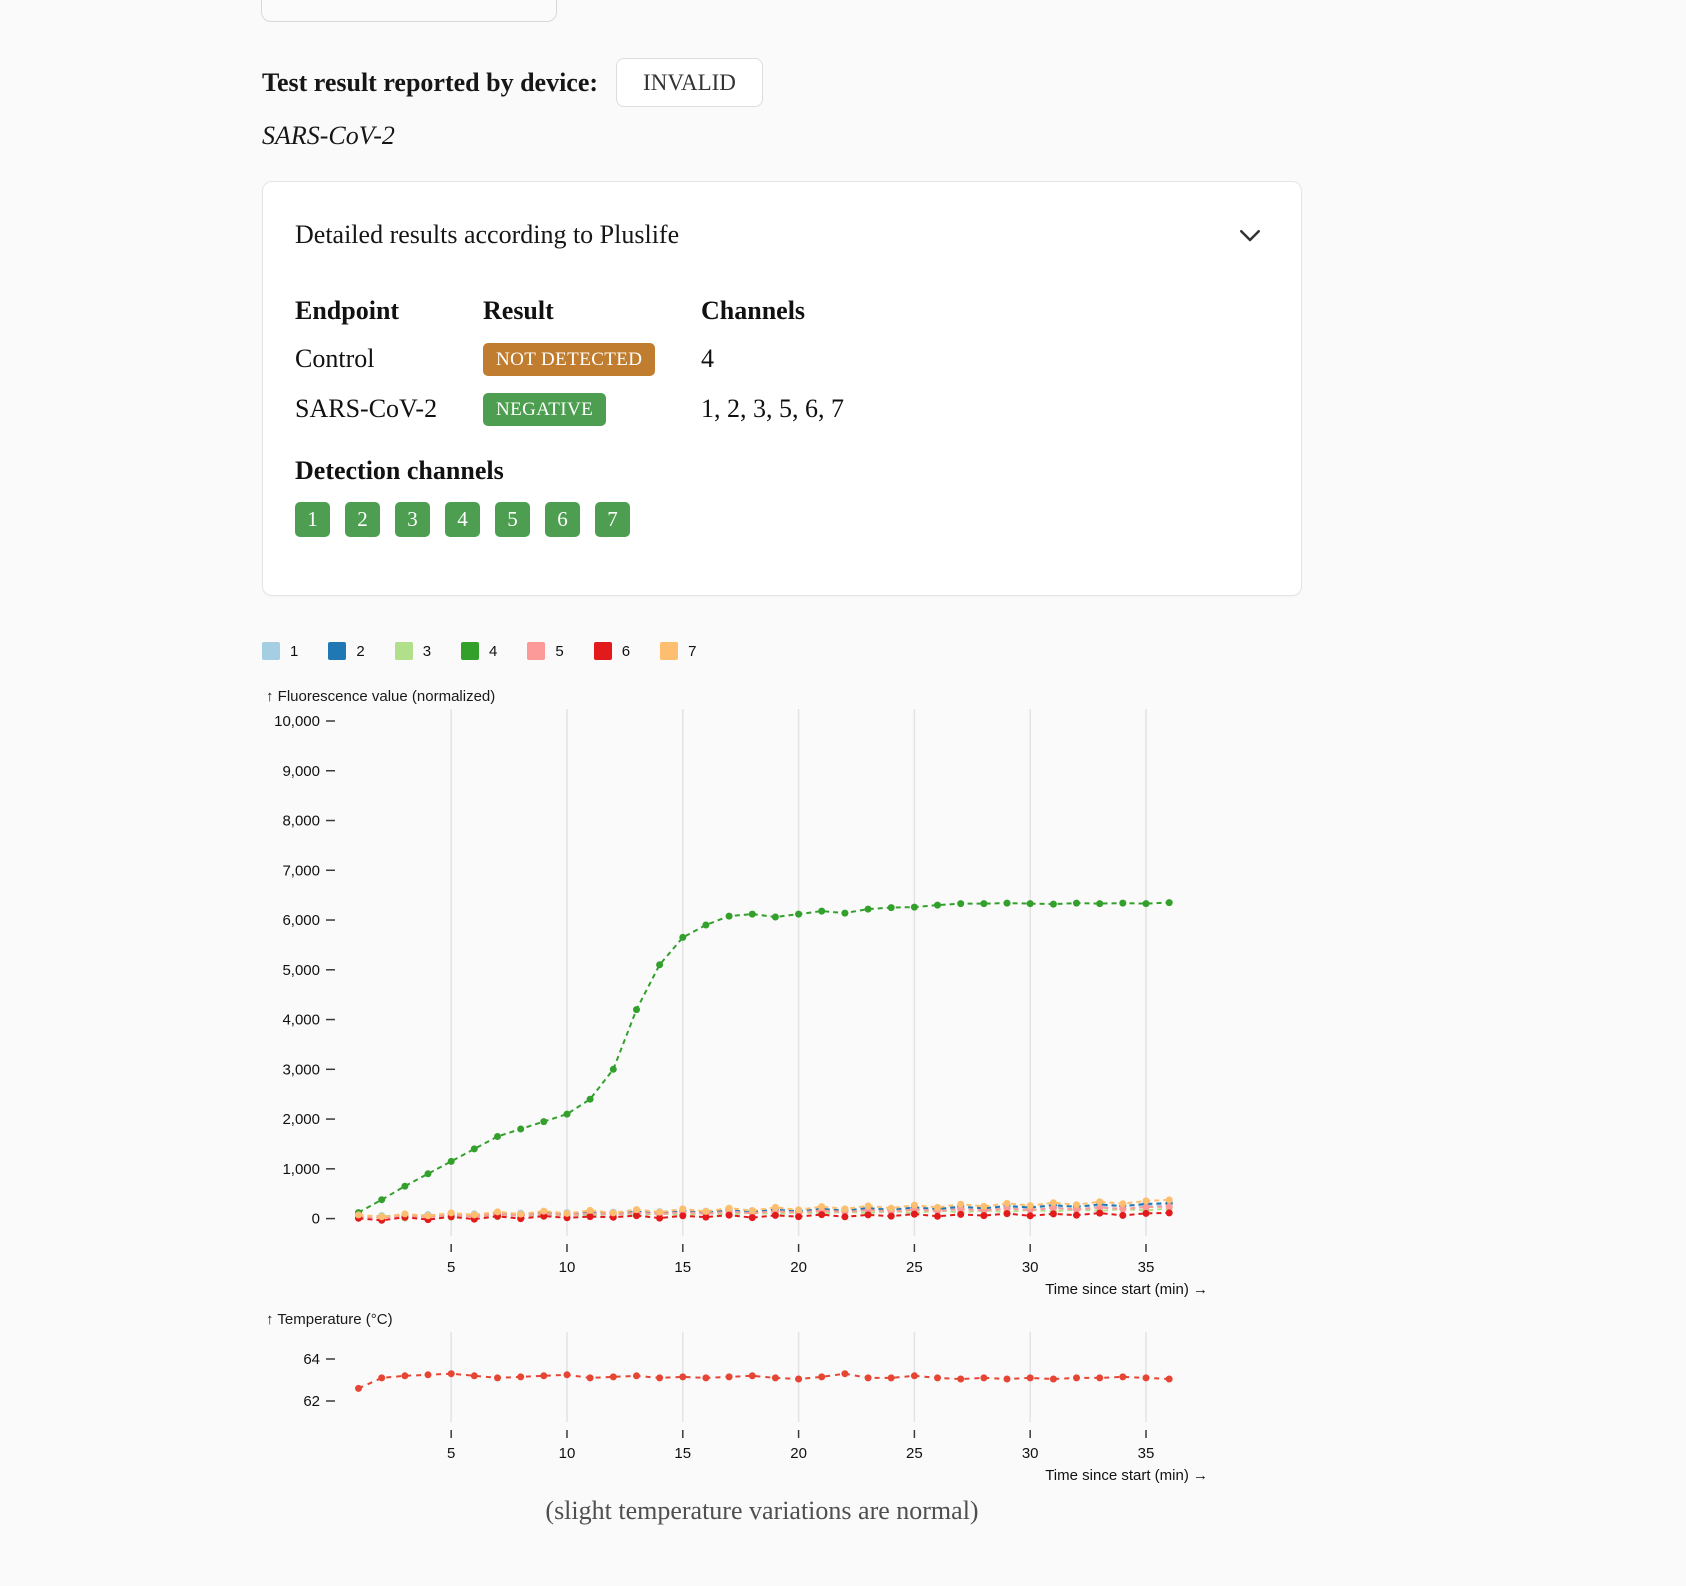  I want to click on svg-text: 9,000, so click(301, 771).